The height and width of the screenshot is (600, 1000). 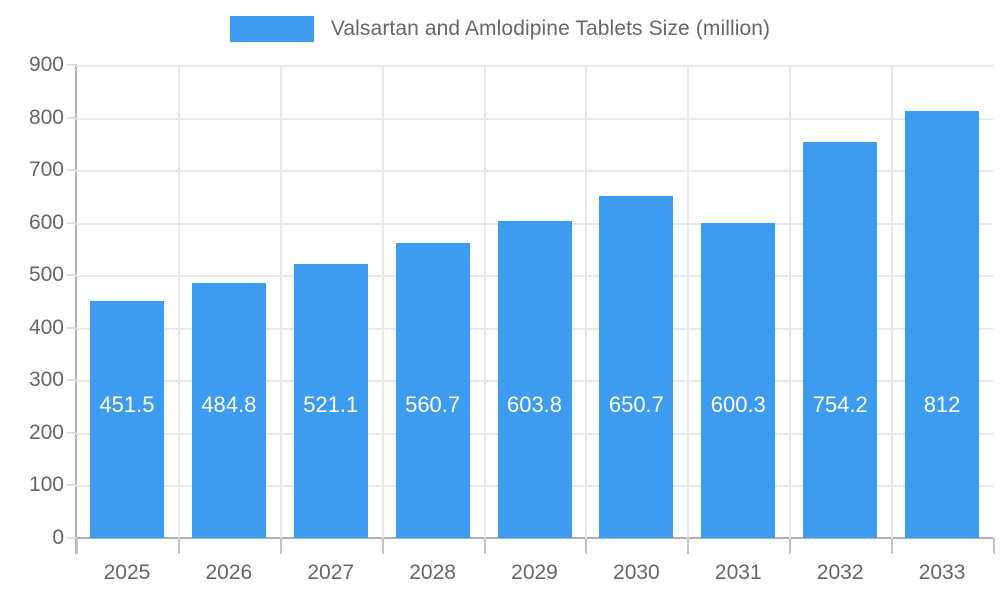 I want to click on bar-value-label: 560.7, so click(x=433, y=404).